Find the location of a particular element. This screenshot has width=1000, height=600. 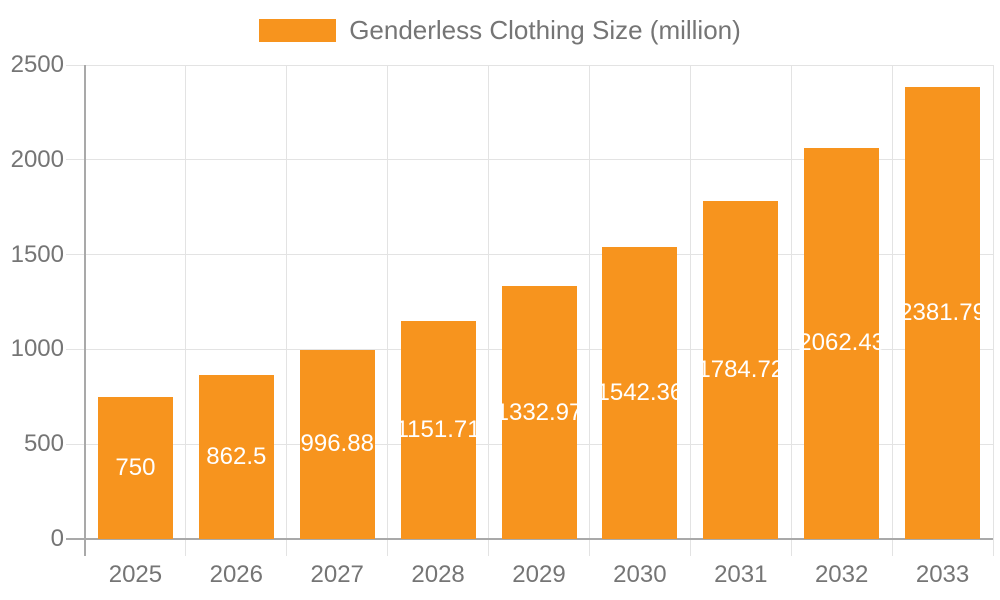

x-tick-label-2028: 2028 is located at coordinates (438, 574).